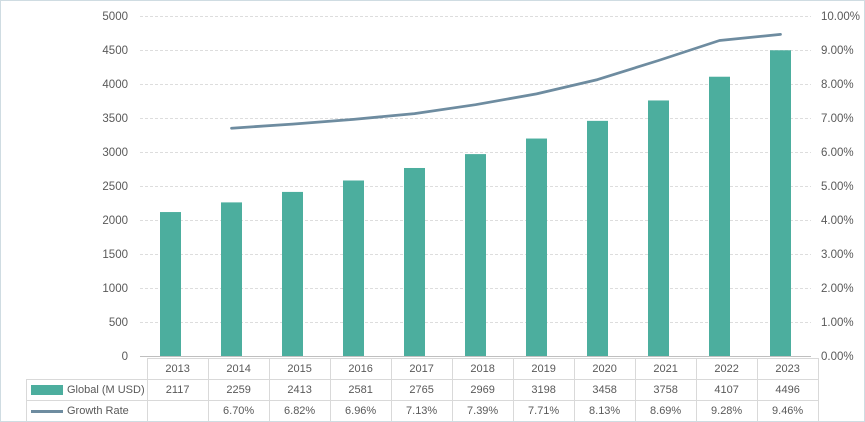 The width and height of the screenshot is (865, 422). What do you see at coordinates (787, 369) in the screenshot?
I see `year-cell: 2023` at bounding box center [787, 369].